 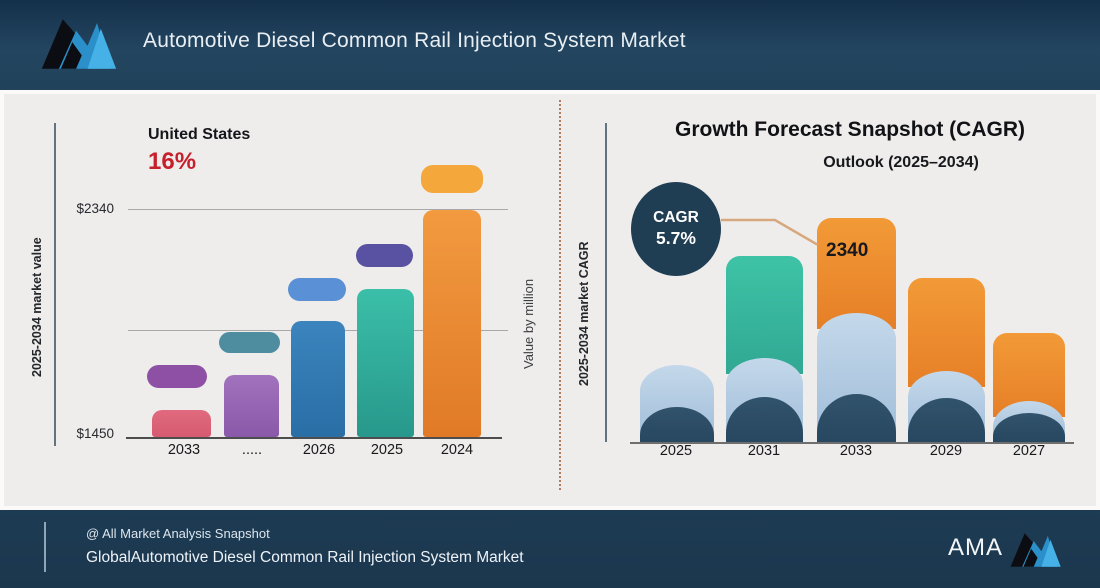 What do you see at coordinates (764, 315) in the screenshot?
I see `segment-top-teal` at bounding box center [764, 315].